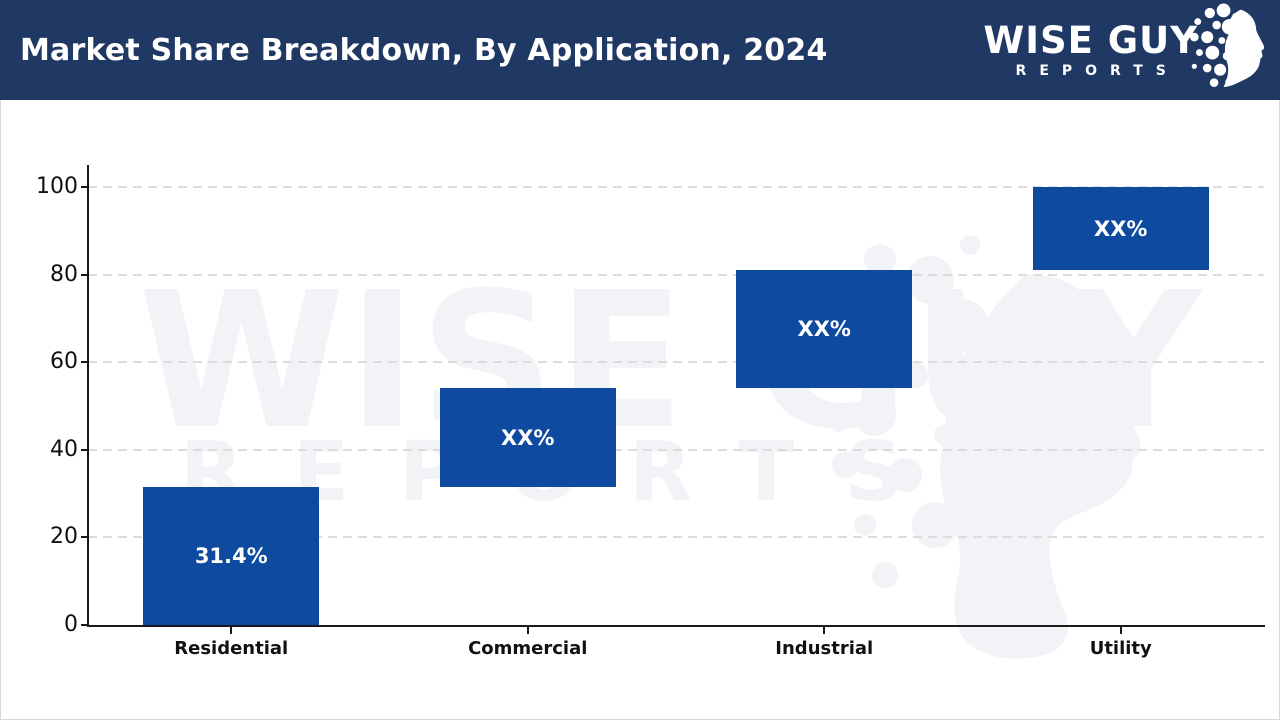  Describe the element at coordinates (88, 396) in the screenshot. I see `y-axis-line` at that location.